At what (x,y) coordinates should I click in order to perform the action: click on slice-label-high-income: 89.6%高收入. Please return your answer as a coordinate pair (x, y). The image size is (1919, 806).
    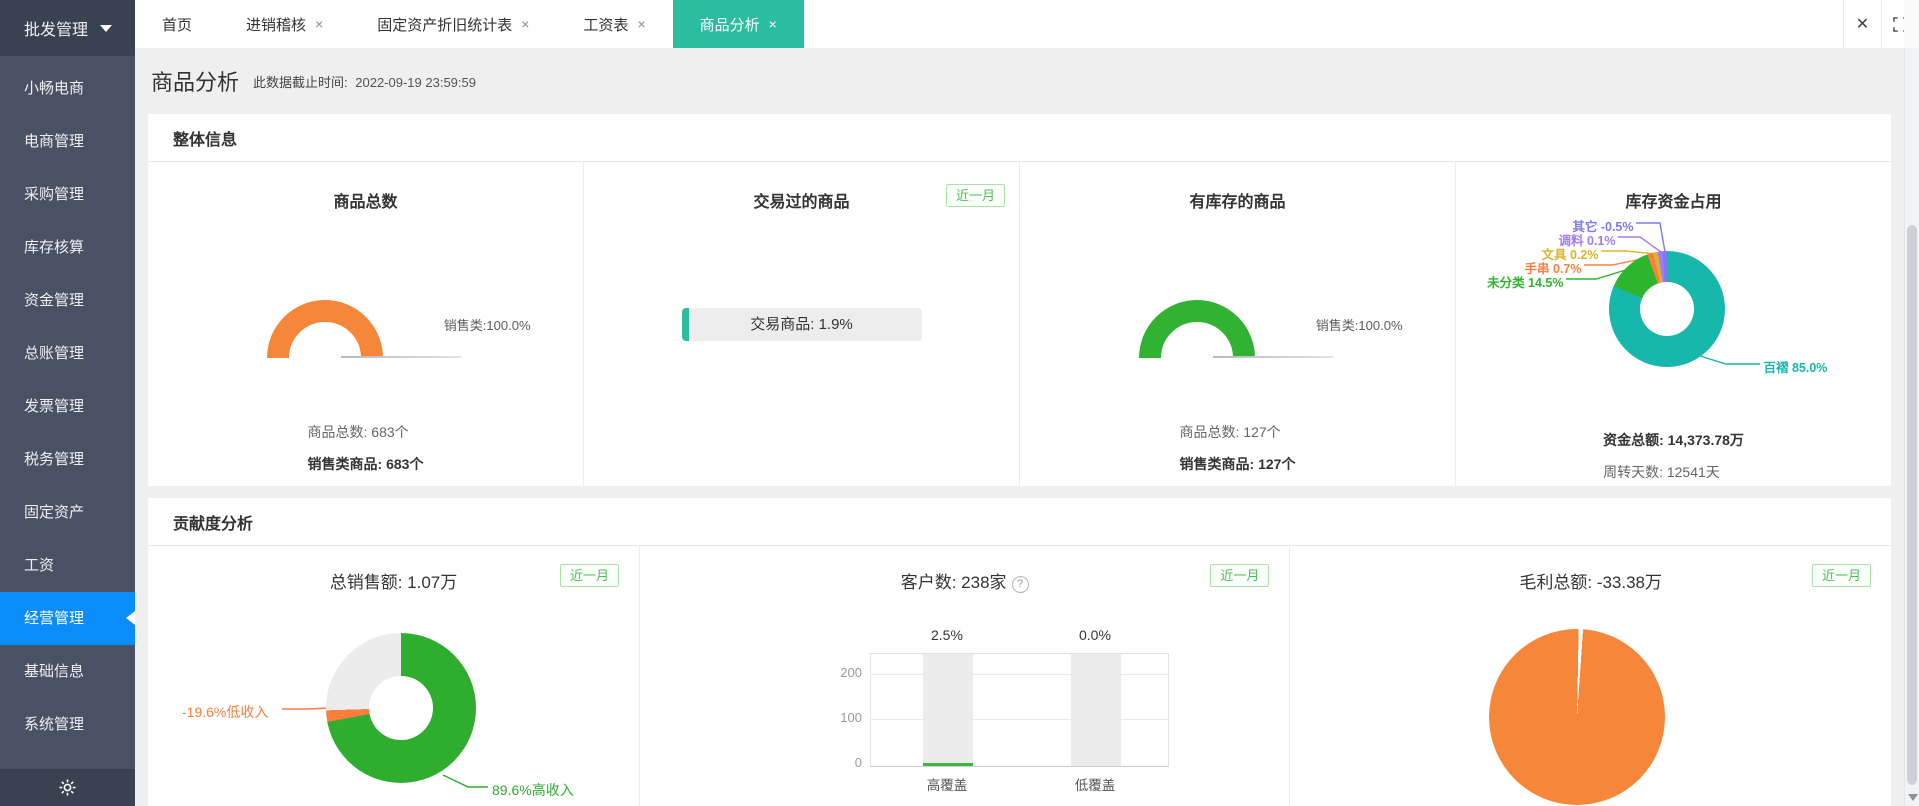
    Looking at the image, I should click on (533, 790).